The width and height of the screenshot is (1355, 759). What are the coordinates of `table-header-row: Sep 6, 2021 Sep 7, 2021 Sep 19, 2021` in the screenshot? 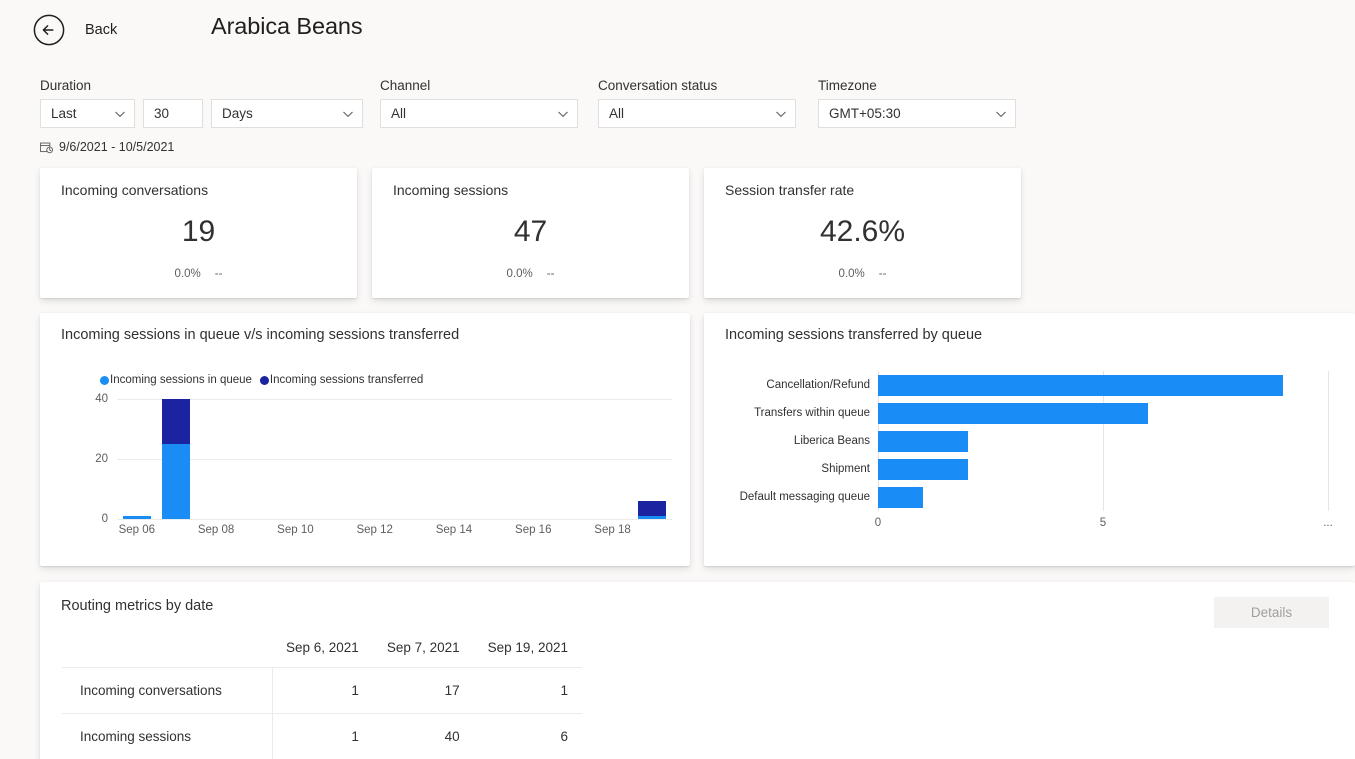 It's located at (322, 651).